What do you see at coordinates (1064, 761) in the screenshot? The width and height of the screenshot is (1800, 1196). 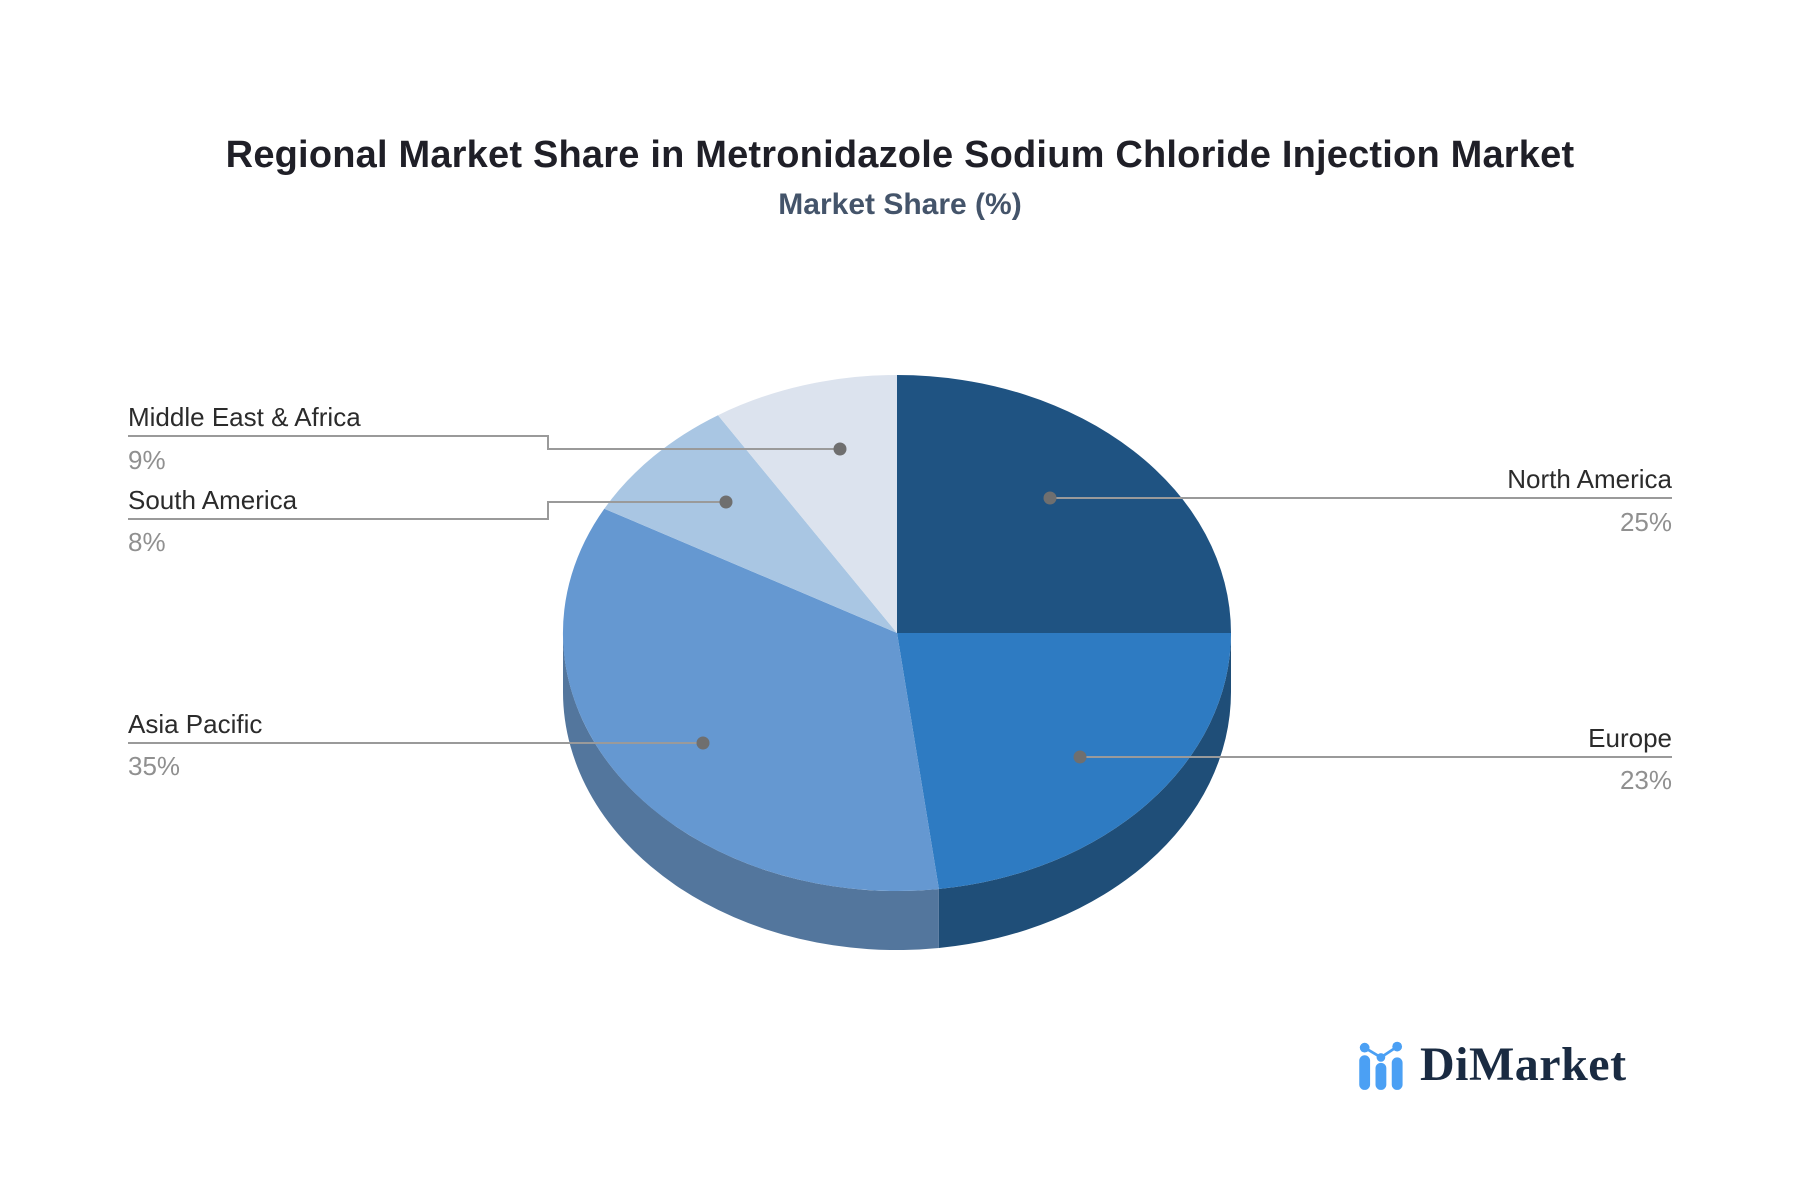 I see `pie-slice-europe` at bounding box center [1064, 761].